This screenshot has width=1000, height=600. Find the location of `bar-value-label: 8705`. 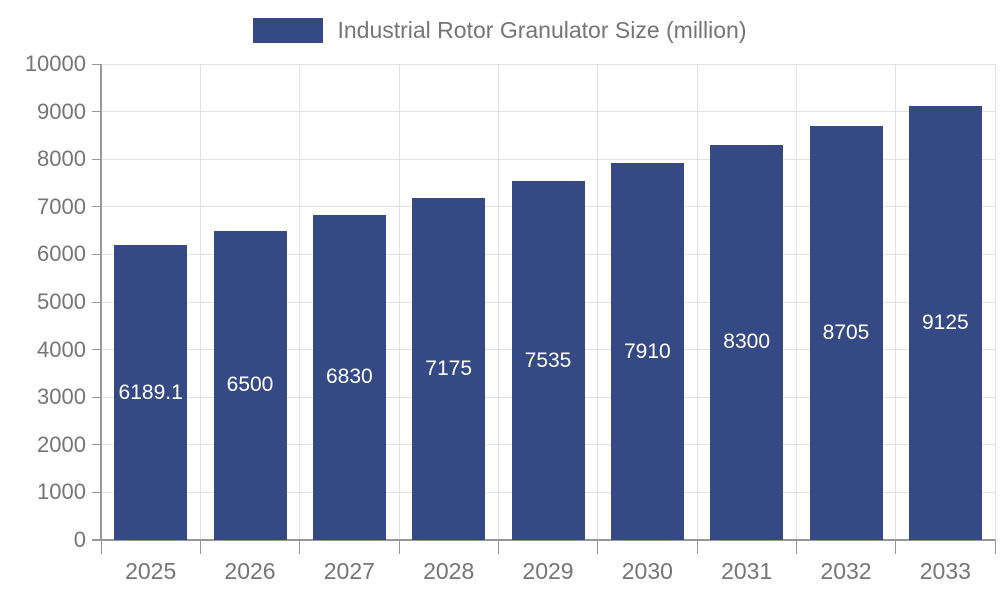

bar-value-label: 8705 is located at coordinates (846, 332).